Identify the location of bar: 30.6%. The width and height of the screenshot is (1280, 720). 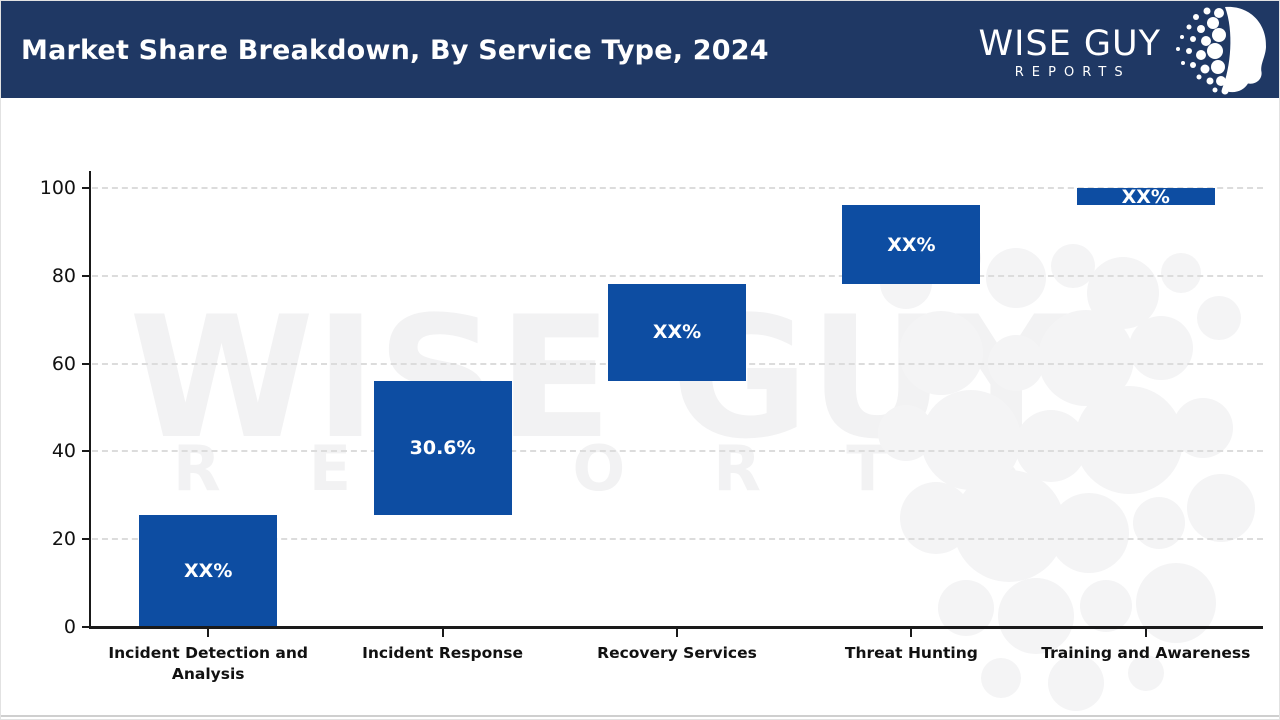
(442, 448).